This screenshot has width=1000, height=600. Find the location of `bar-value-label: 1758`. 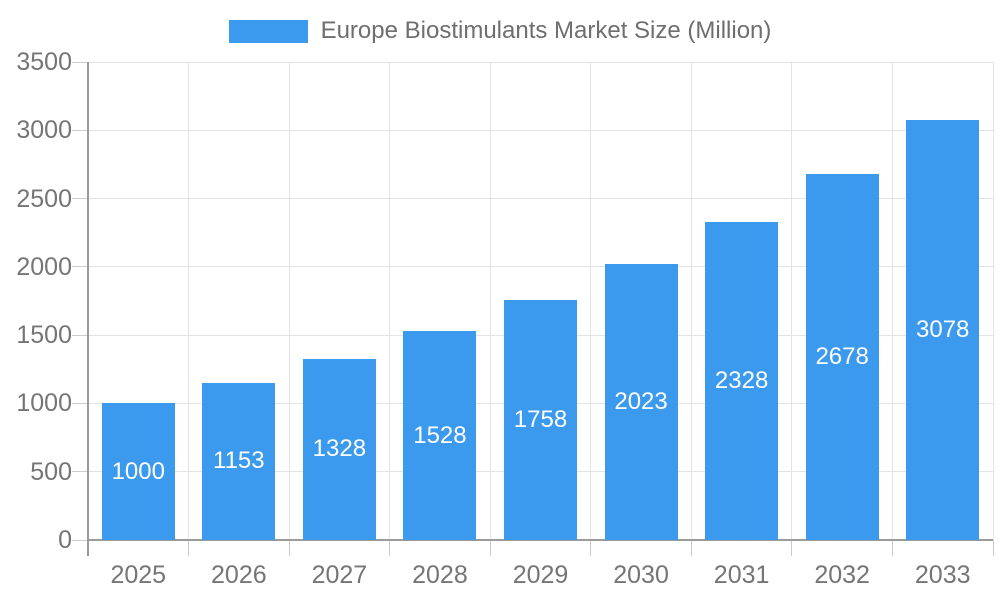

bar-value-label: 1758 is located at coordinates (540, 419).